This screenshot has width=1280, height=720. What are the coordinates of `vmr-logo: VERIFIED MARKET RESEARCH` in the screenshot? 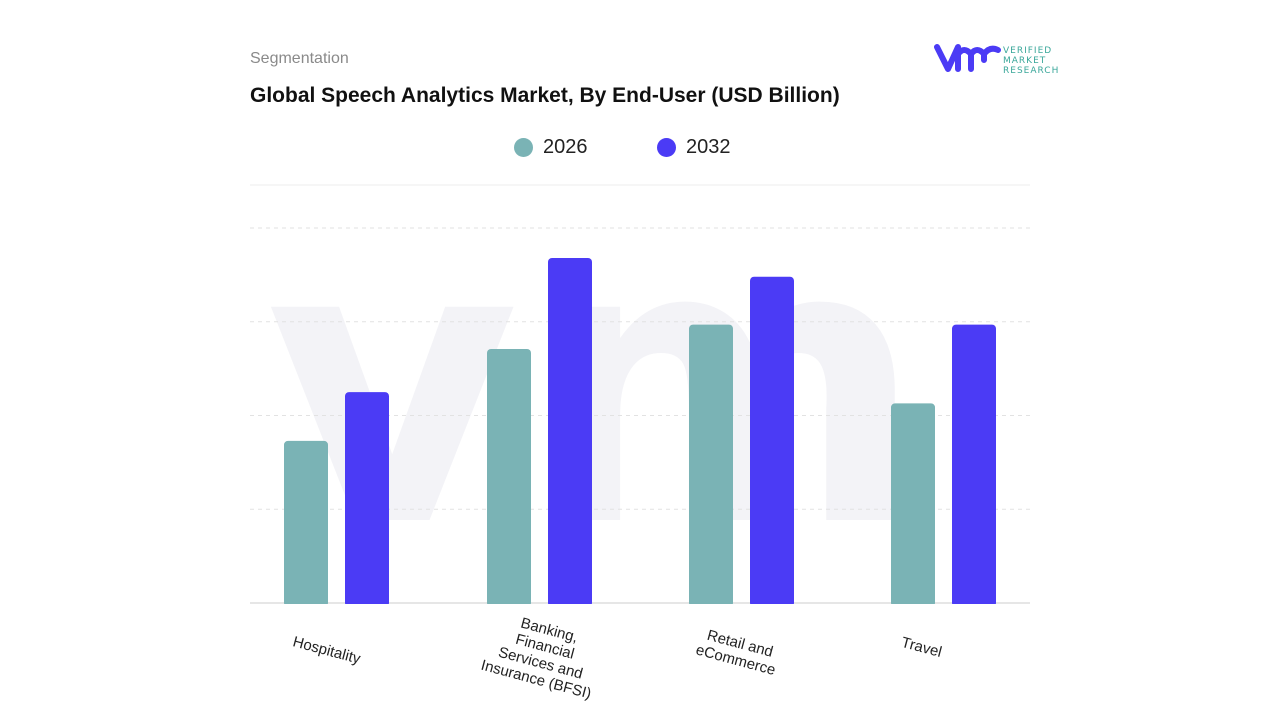 It's located at (999, 61).